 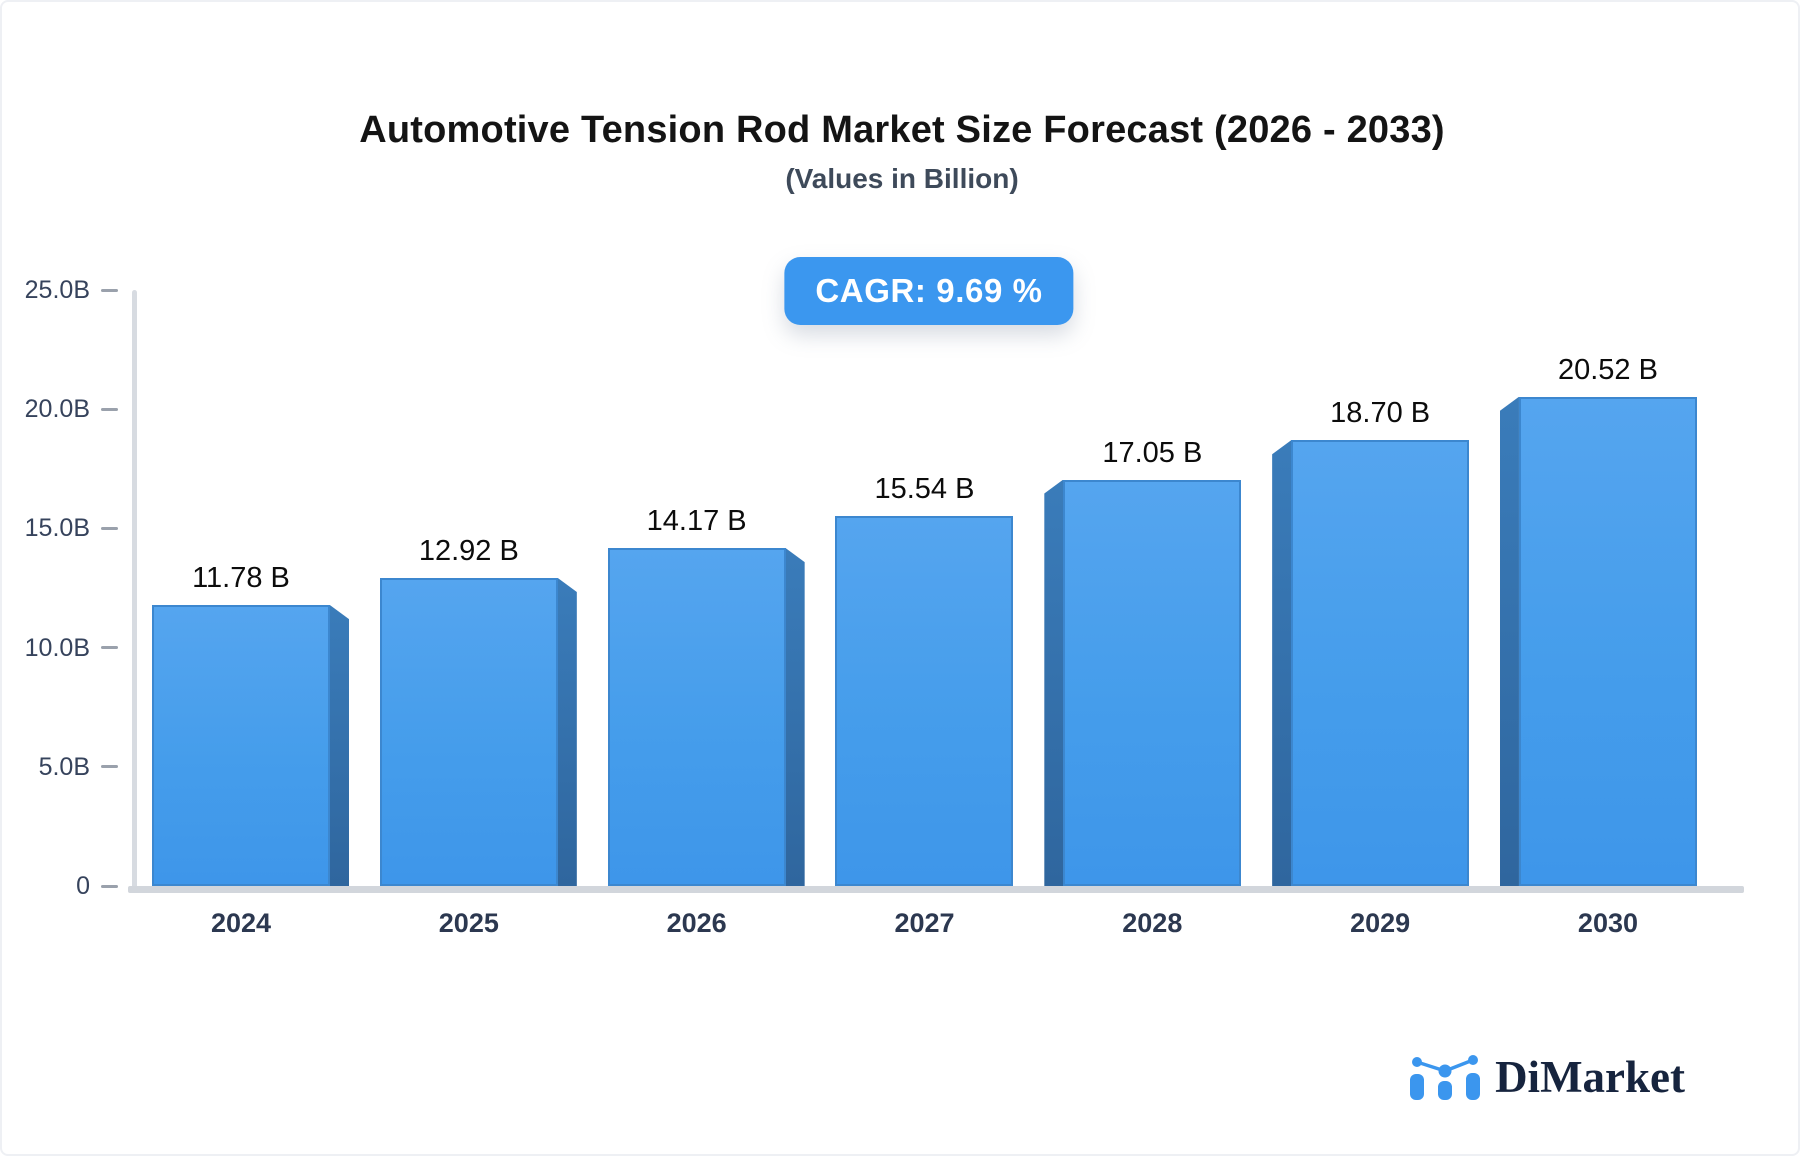 I want to click on bar-value-label: 18.70 B, so click(x=1380, y=413).